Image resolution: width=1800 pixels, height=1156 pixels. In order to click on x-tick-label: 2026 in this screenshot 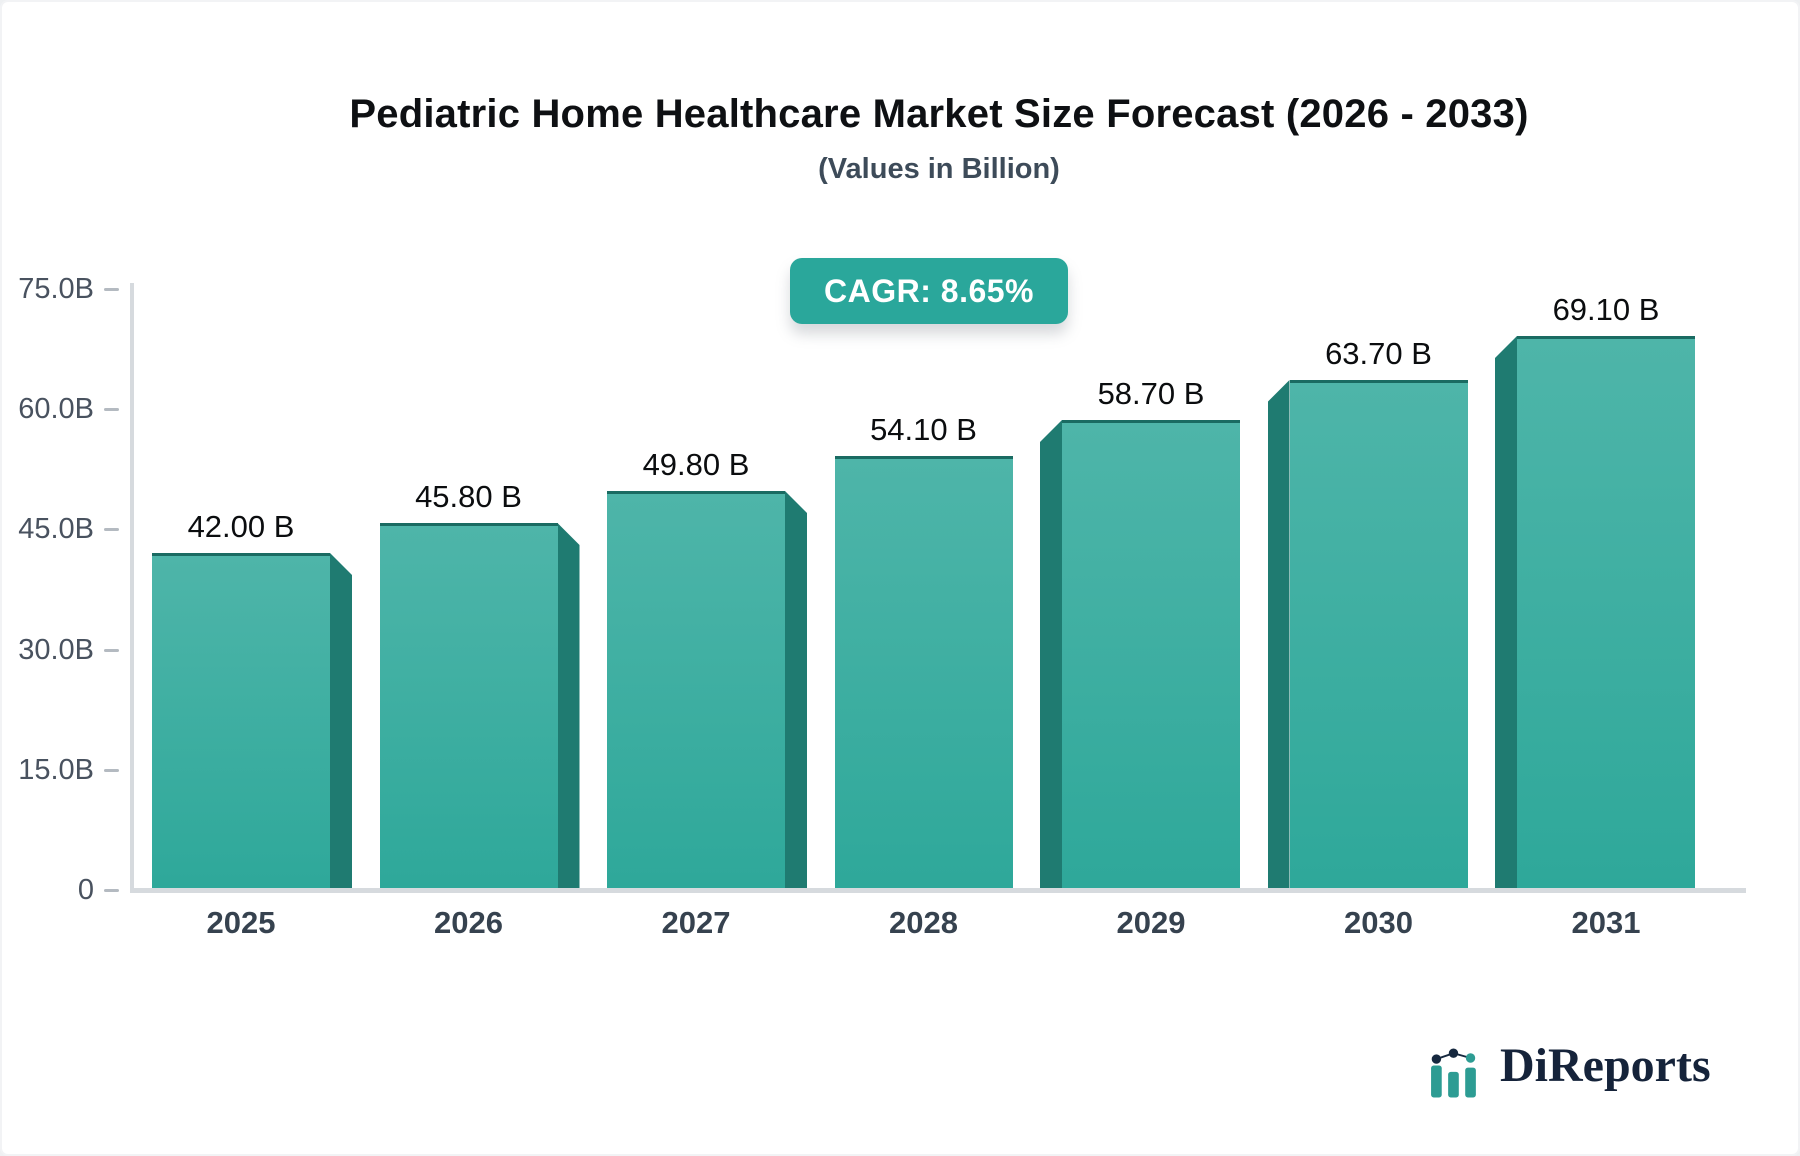, I will do `click(468, 922)`.